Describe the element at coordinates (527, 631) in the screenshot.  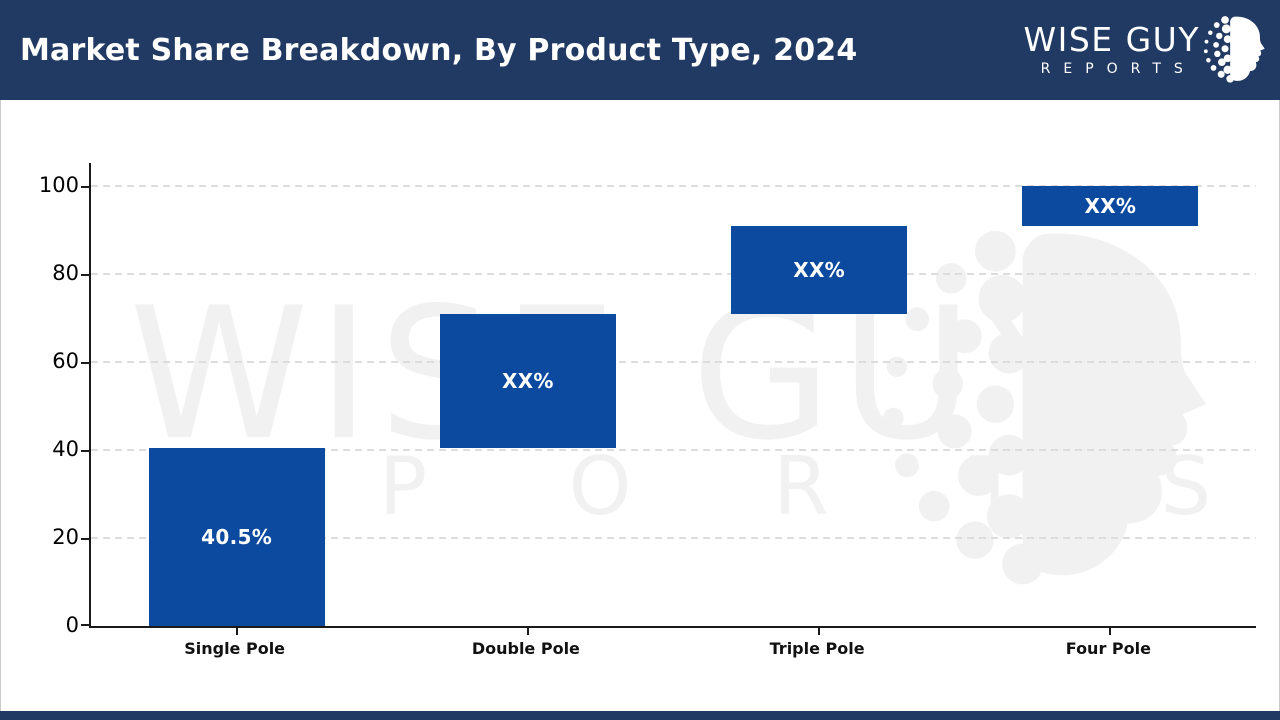
I see `x-tick-double-pole` at that location.